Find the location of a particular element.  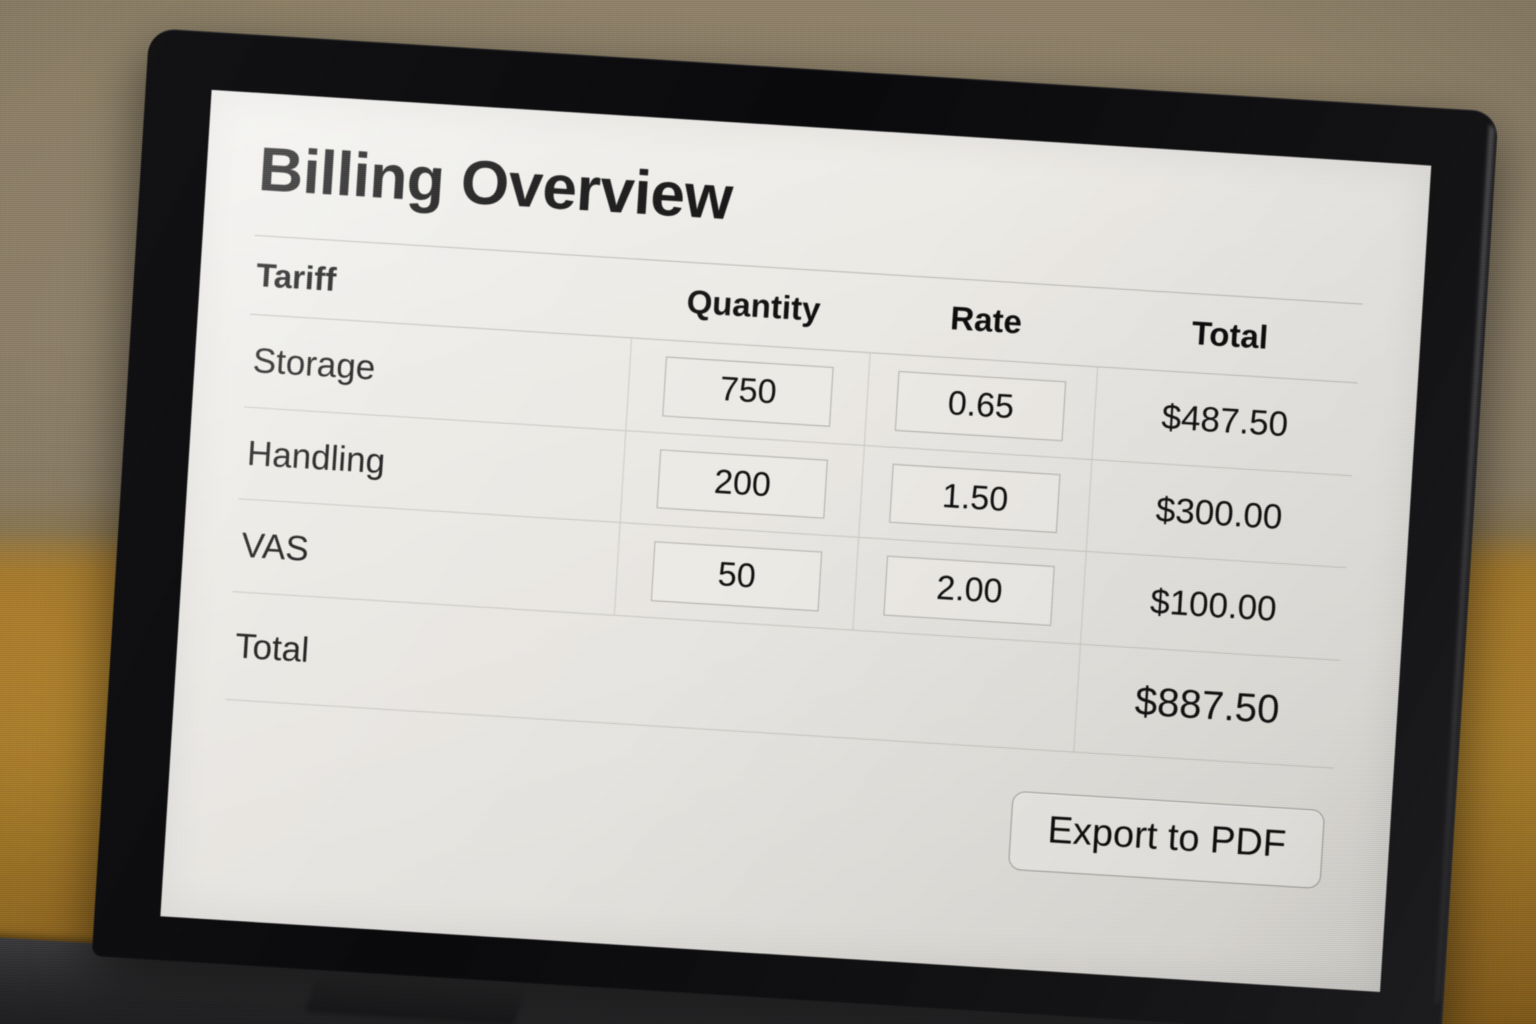

export-to-pdf-button: Export to PDF is located at coordinates (1167, 840).